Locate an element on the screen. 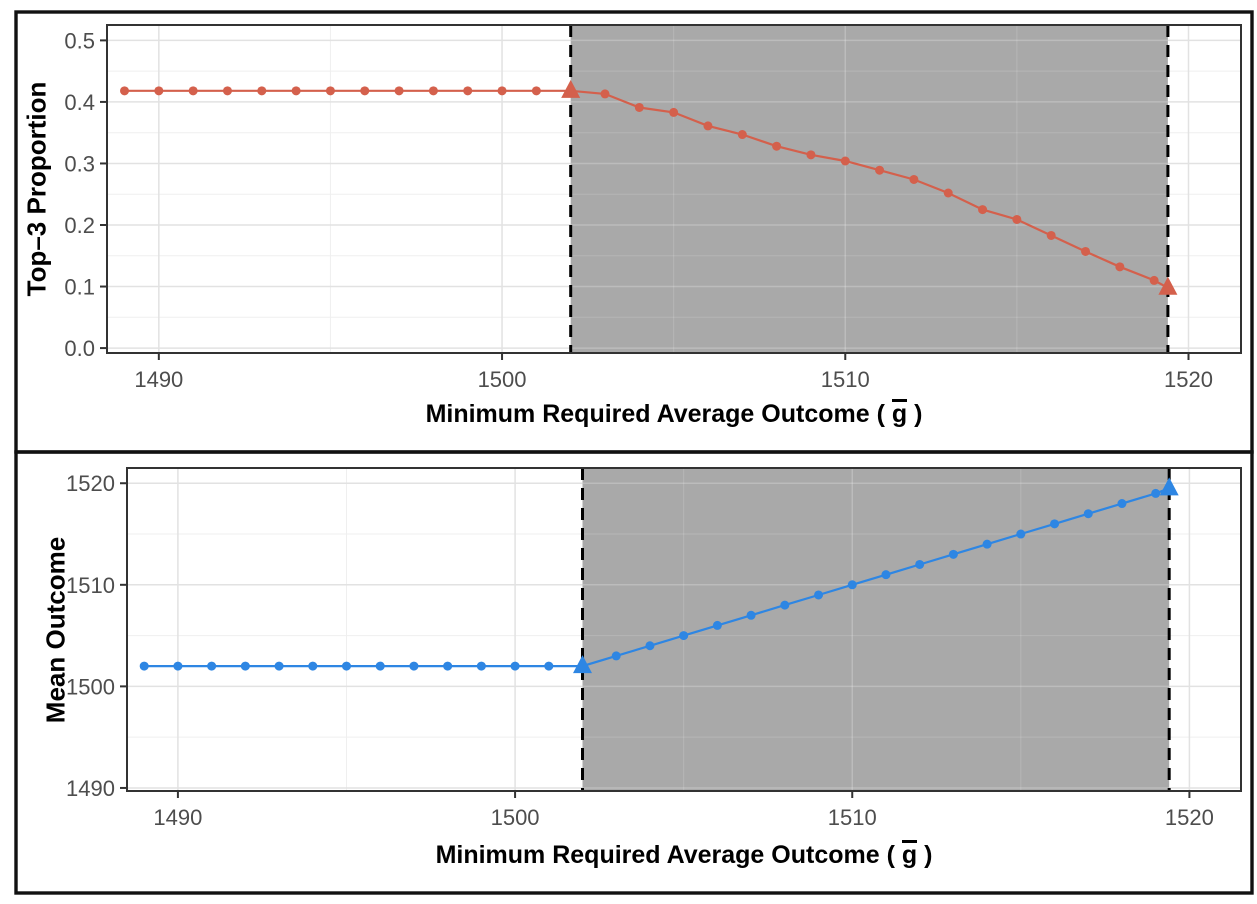 Image resolution: width=1257 pixels, height=904 pixels. y-tick-label: 0.1 is located at coordinates (79, 287).